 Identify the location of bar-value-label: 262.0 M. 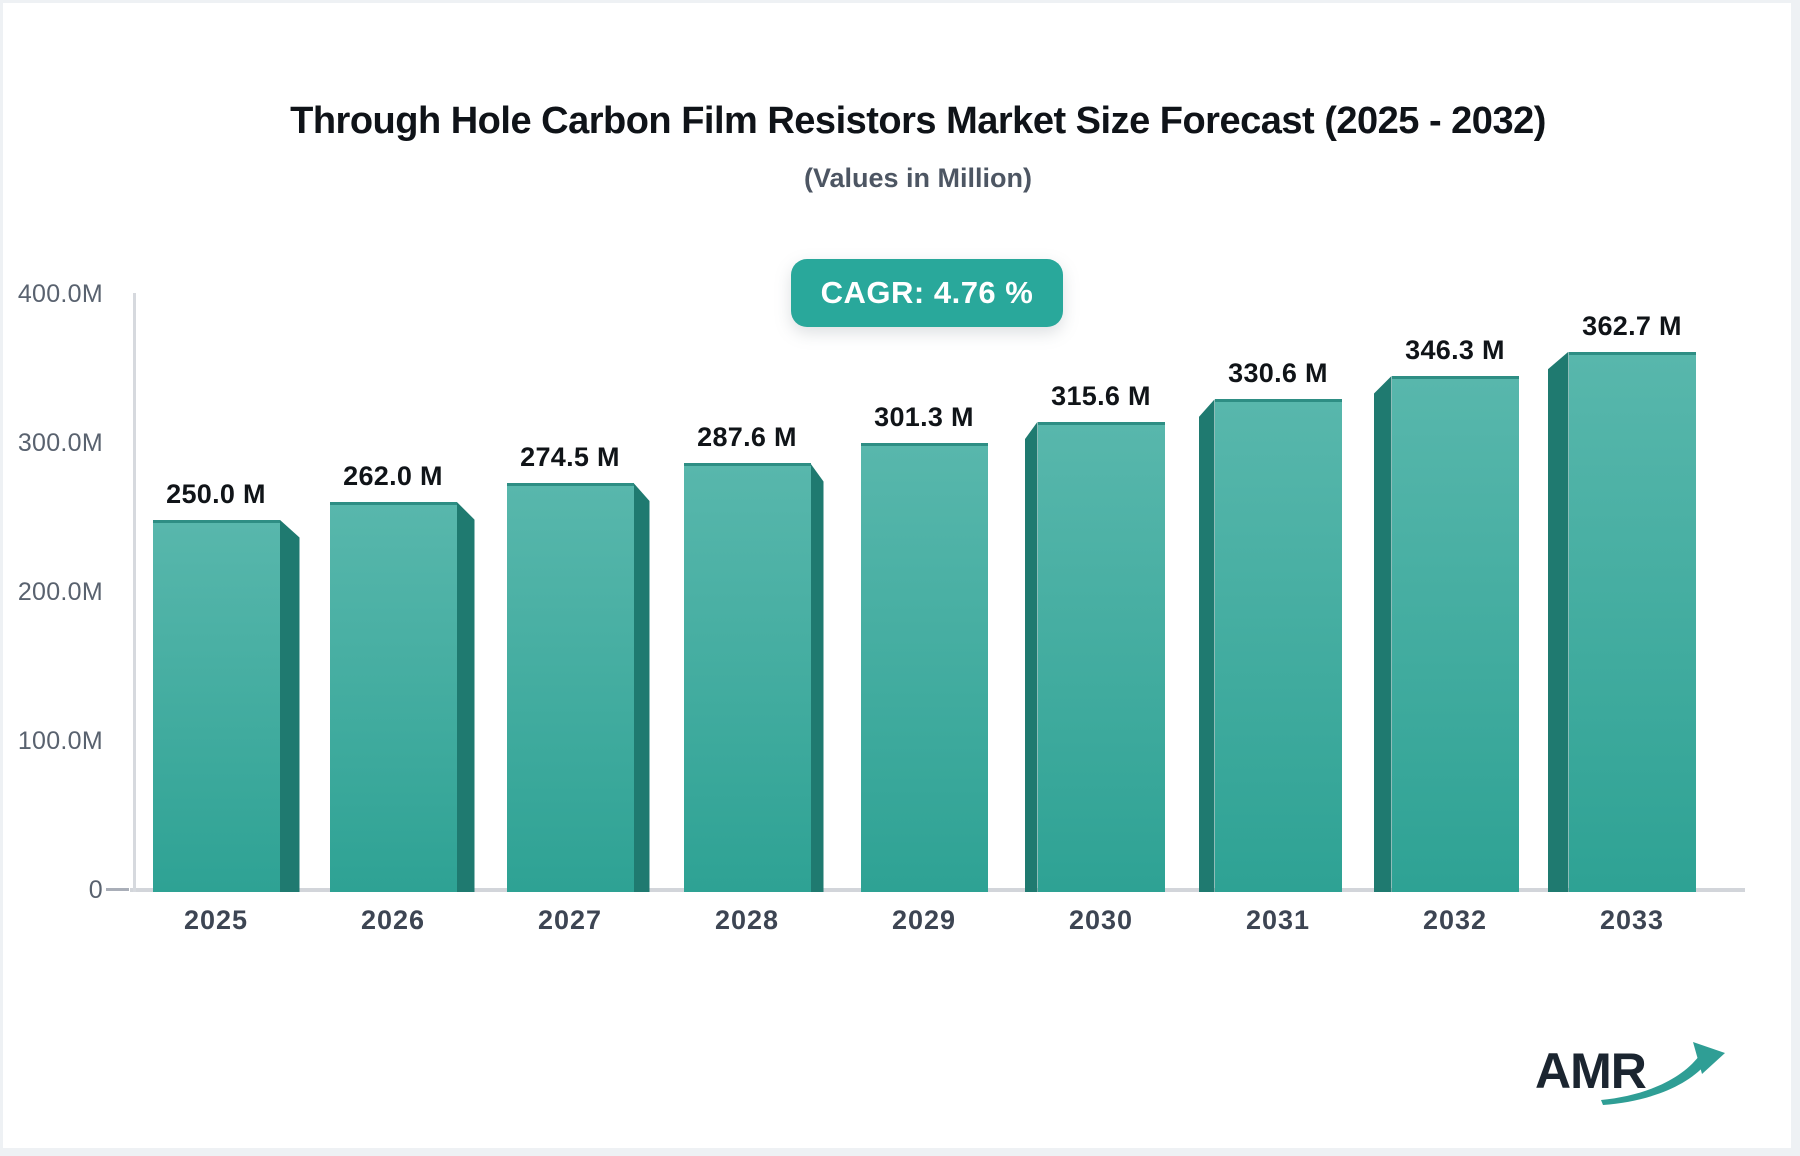
(393, 475).